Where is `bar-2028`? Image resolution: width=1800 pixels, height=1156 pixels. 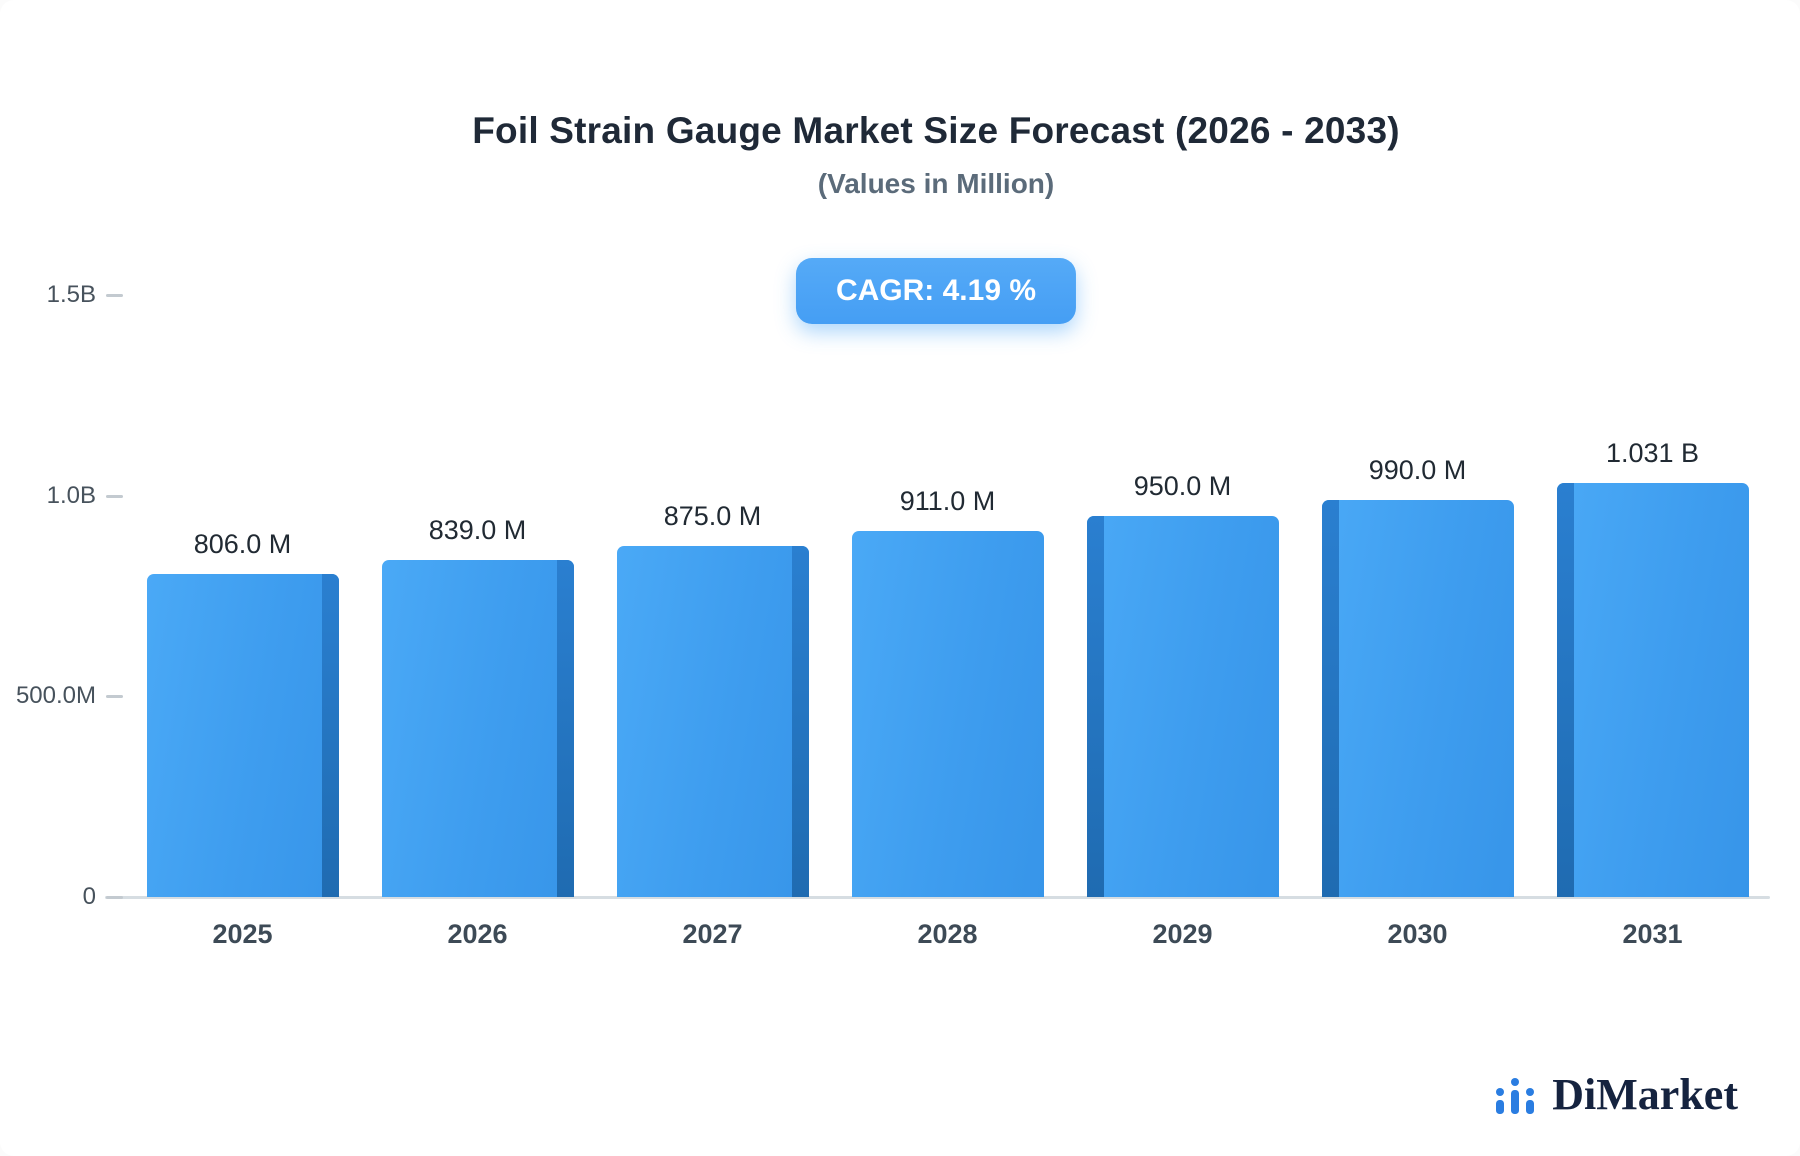
bar-2028 is located at coordinates (947, 714).